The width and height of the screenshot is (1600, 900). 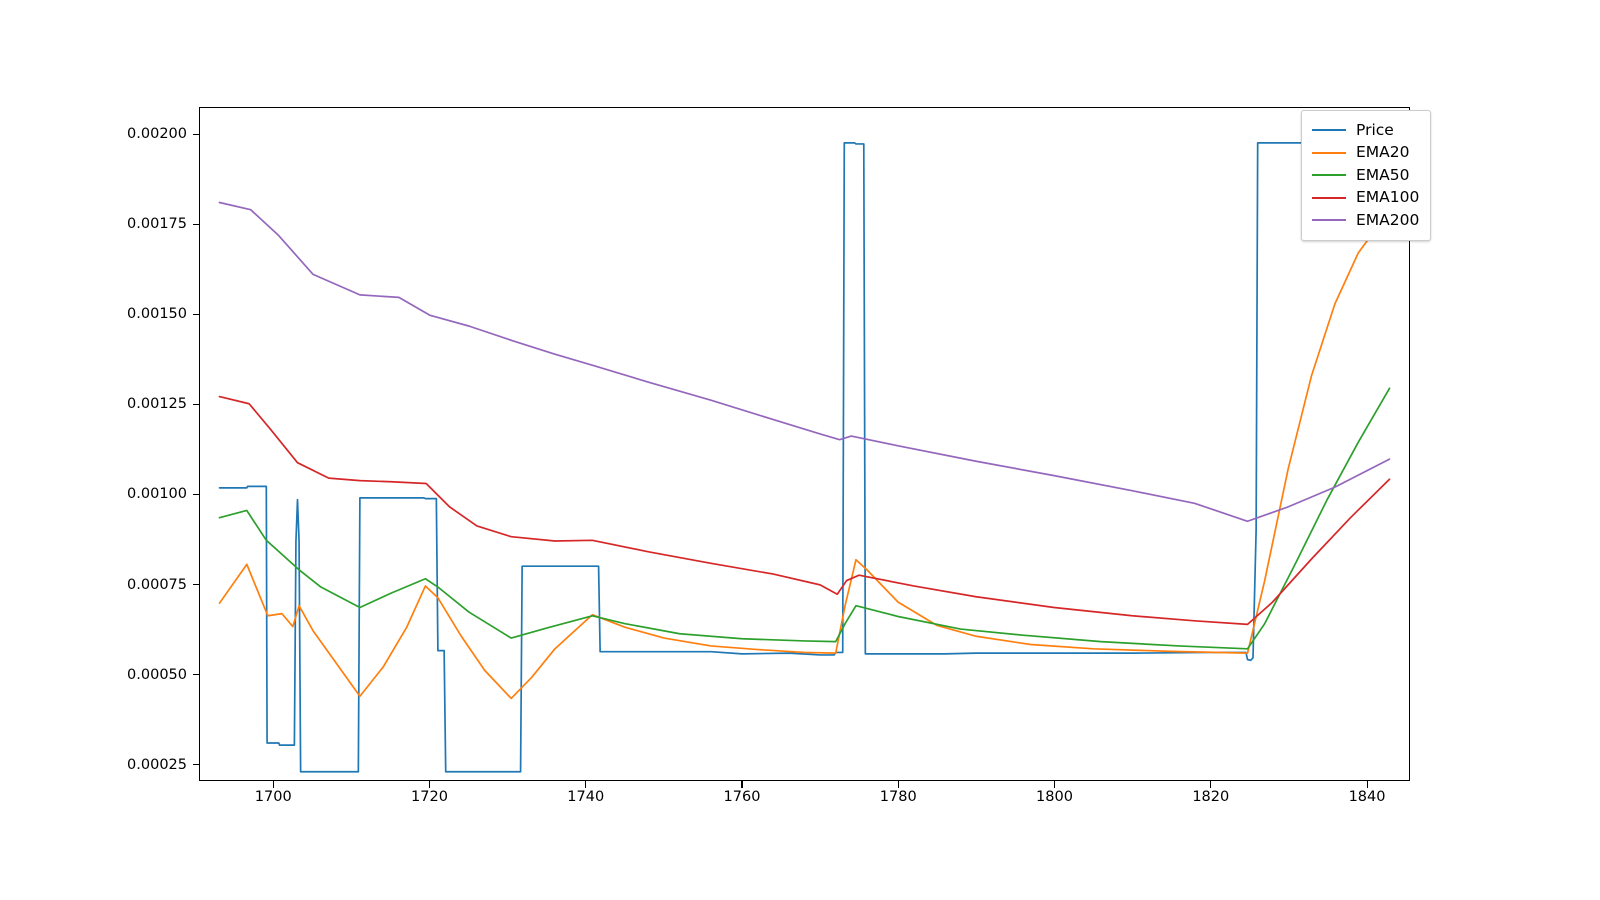 What do you see at coordinates (1329, 220) in the screenshot?
I see `legend-color-swatch-ema200` at bounding box center [1329, 220].